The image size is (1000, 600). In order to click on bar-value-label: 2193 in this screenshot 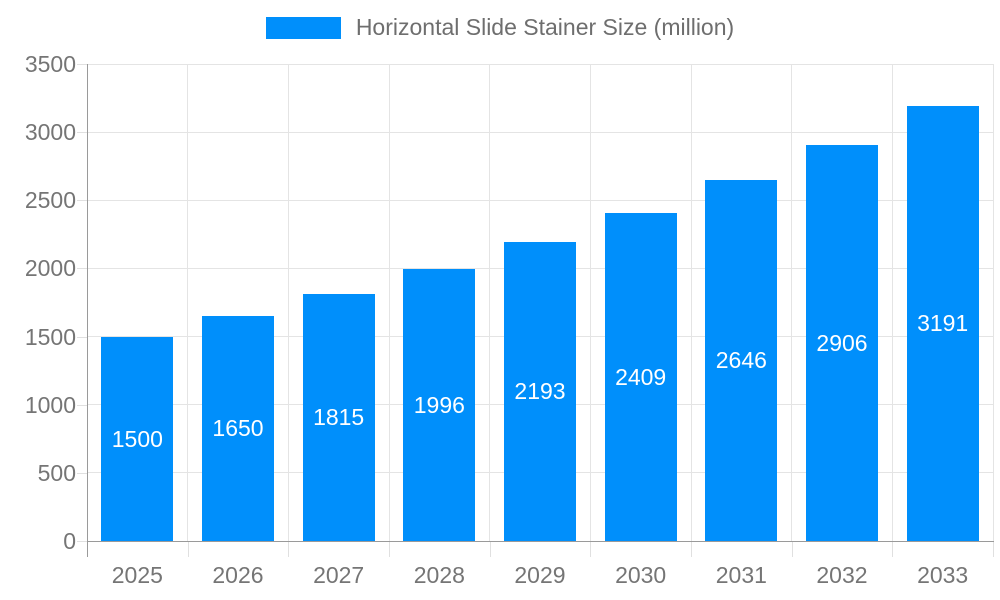, I will do `click(540, 391)`.